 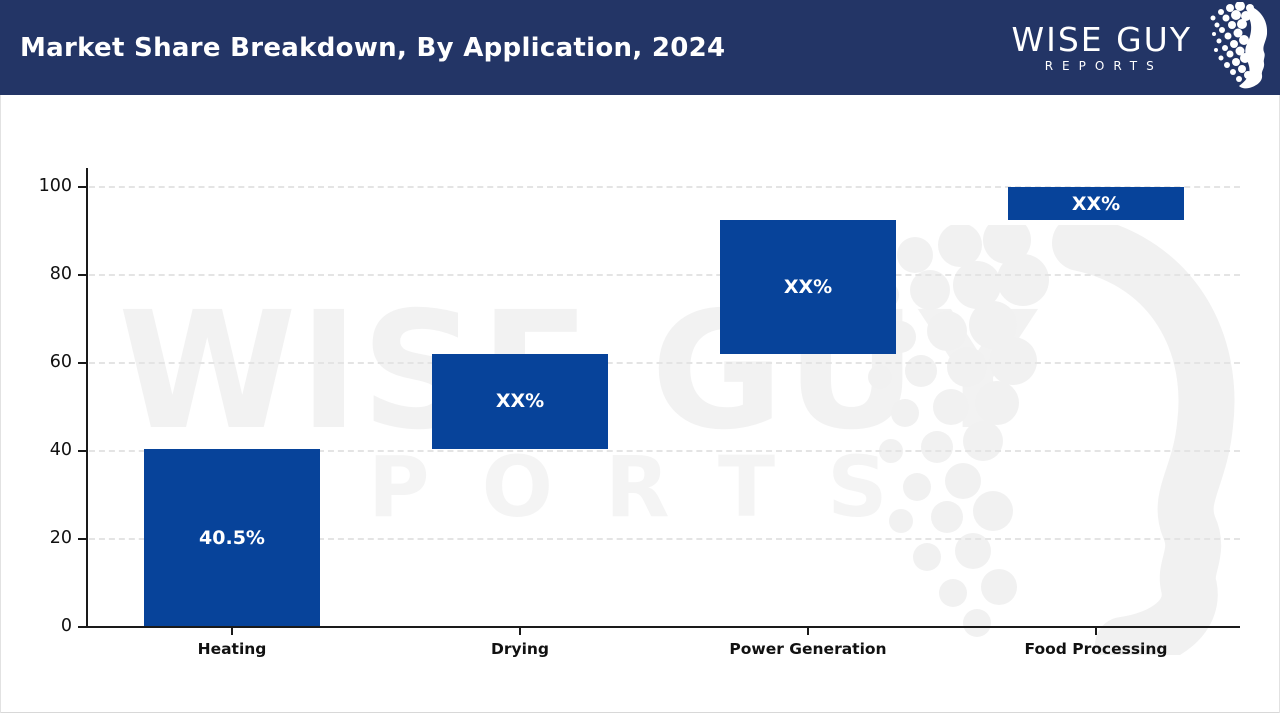 I want to click on y-axis-line, so click(x=87, y=398).